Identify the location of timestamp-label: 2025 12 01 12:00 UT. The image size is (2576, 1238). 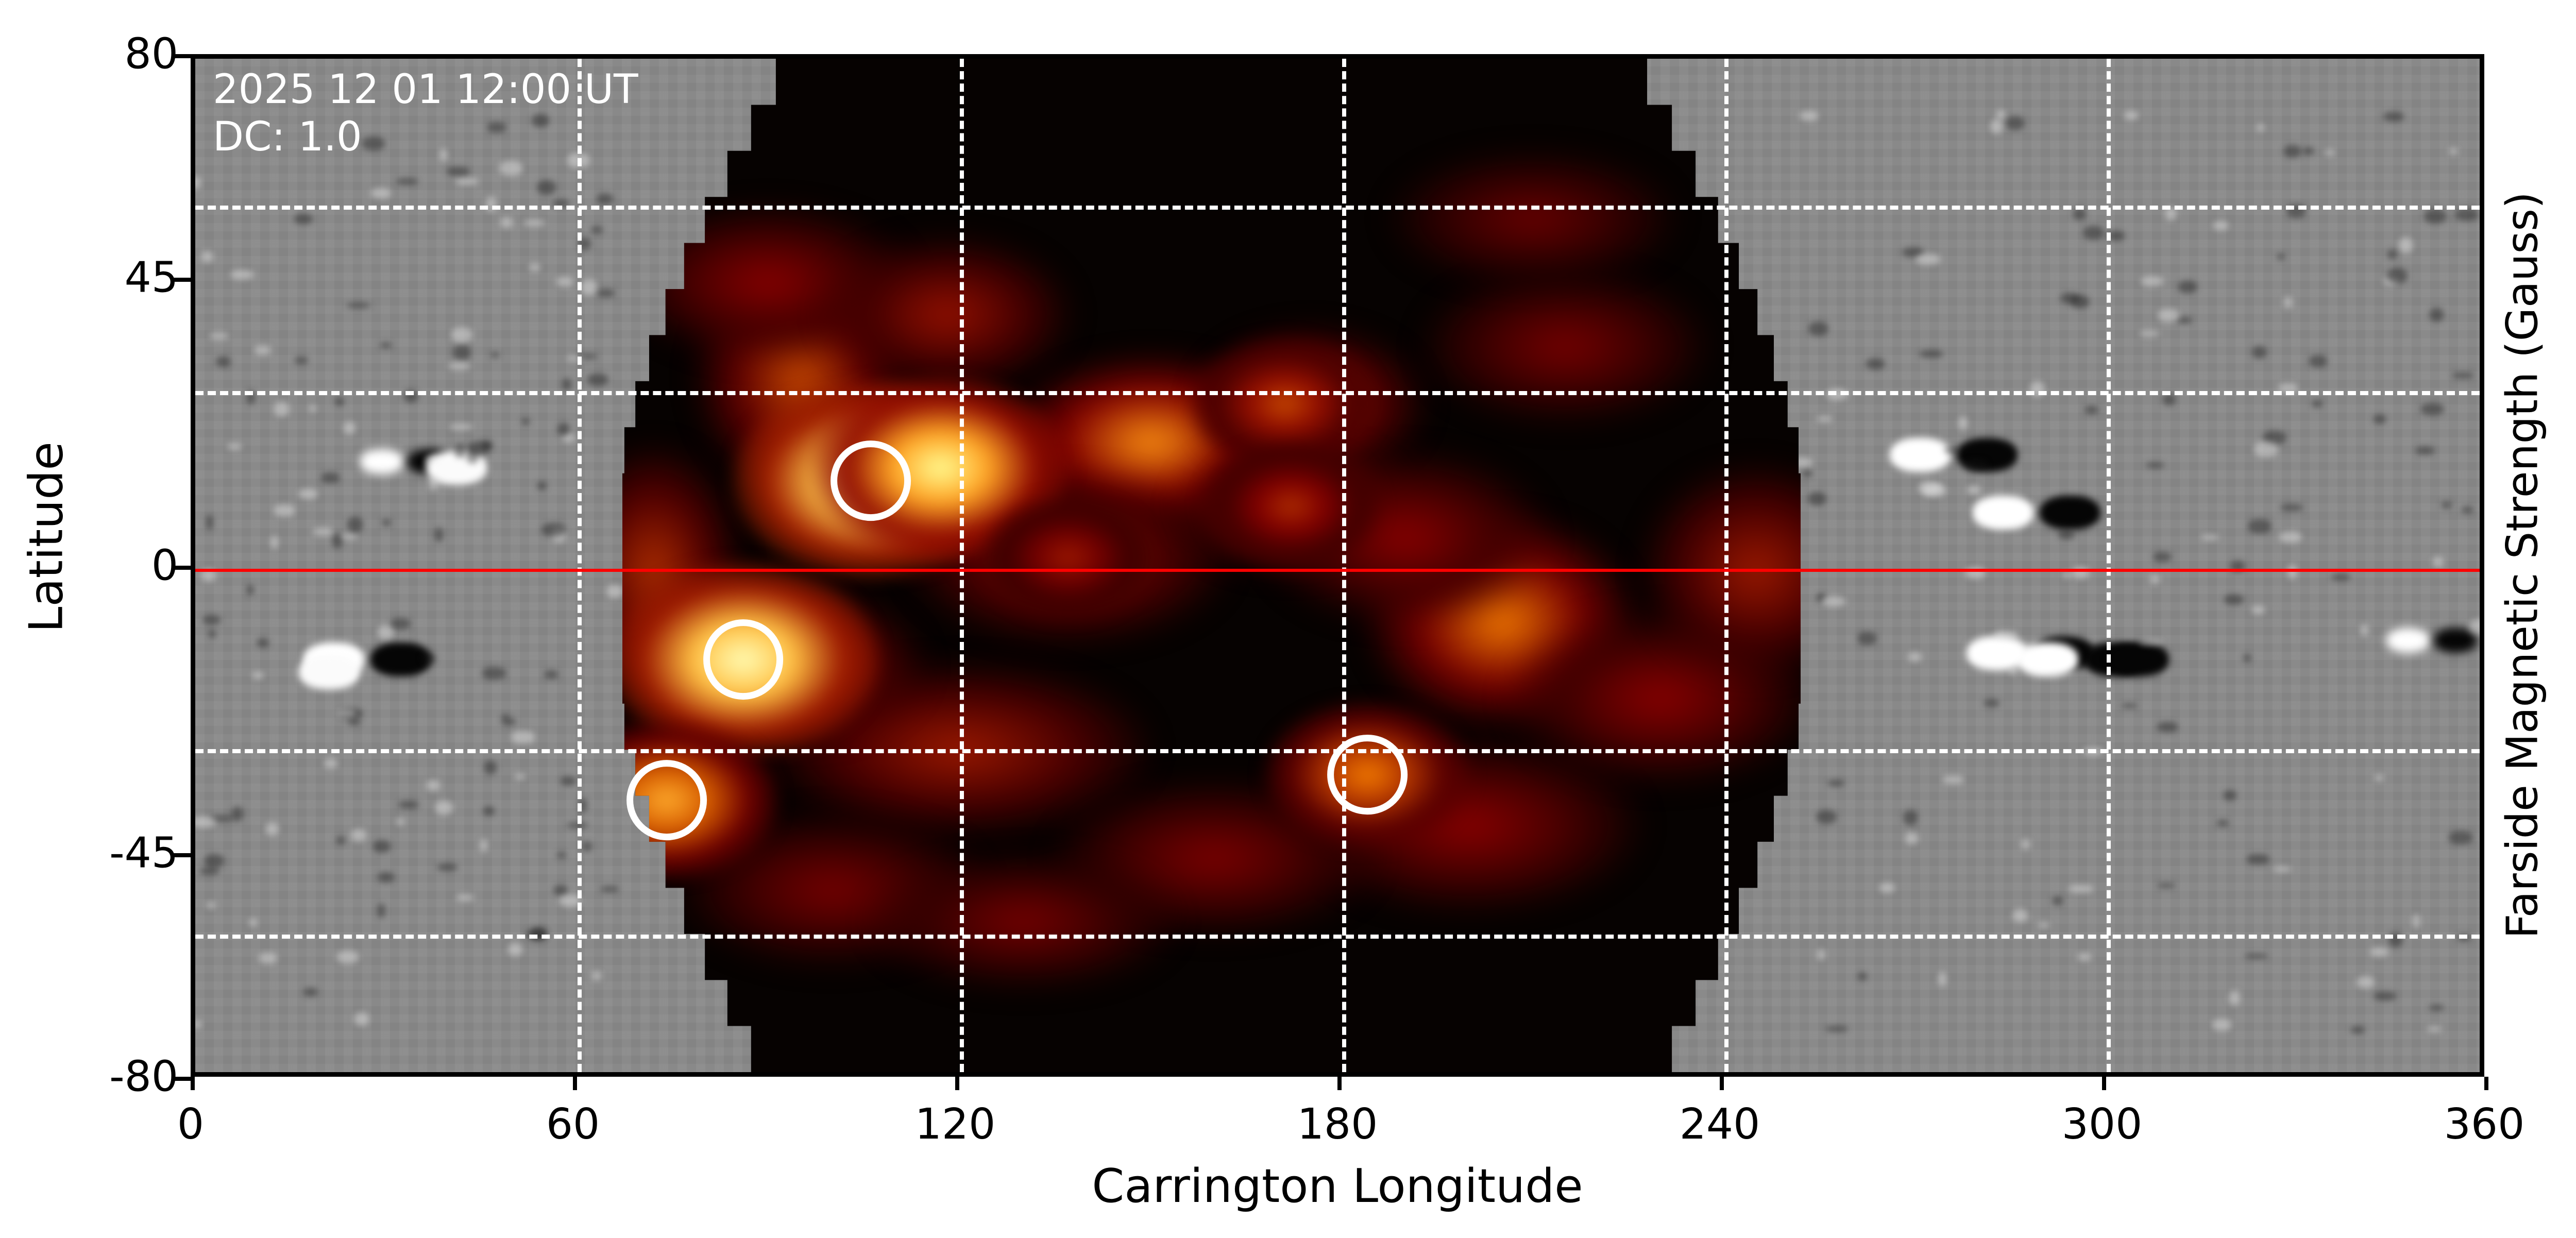
(425, 89).